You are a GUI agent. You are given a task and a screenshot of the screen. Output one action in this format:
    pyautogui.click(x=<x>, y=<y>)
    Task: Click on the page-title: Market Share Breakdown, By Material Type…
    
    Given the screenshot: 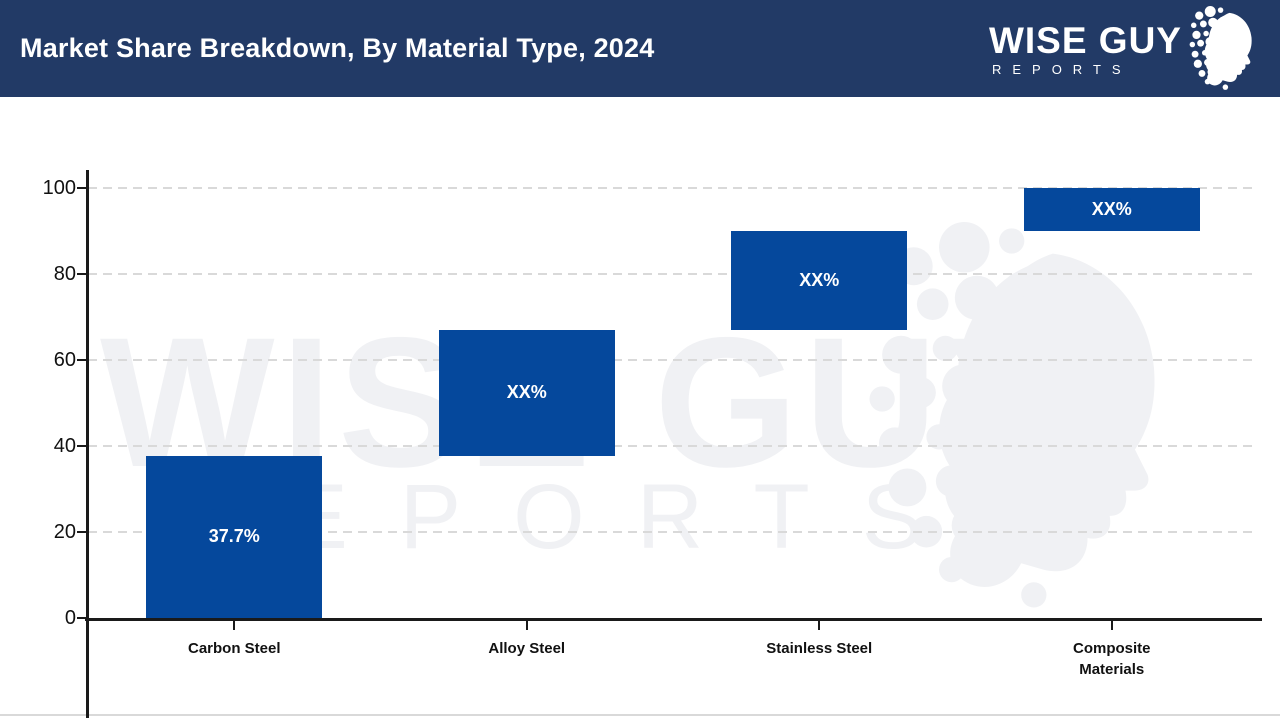 What is the action you would take?
    pyautogui.click(x=337, y=48)
    